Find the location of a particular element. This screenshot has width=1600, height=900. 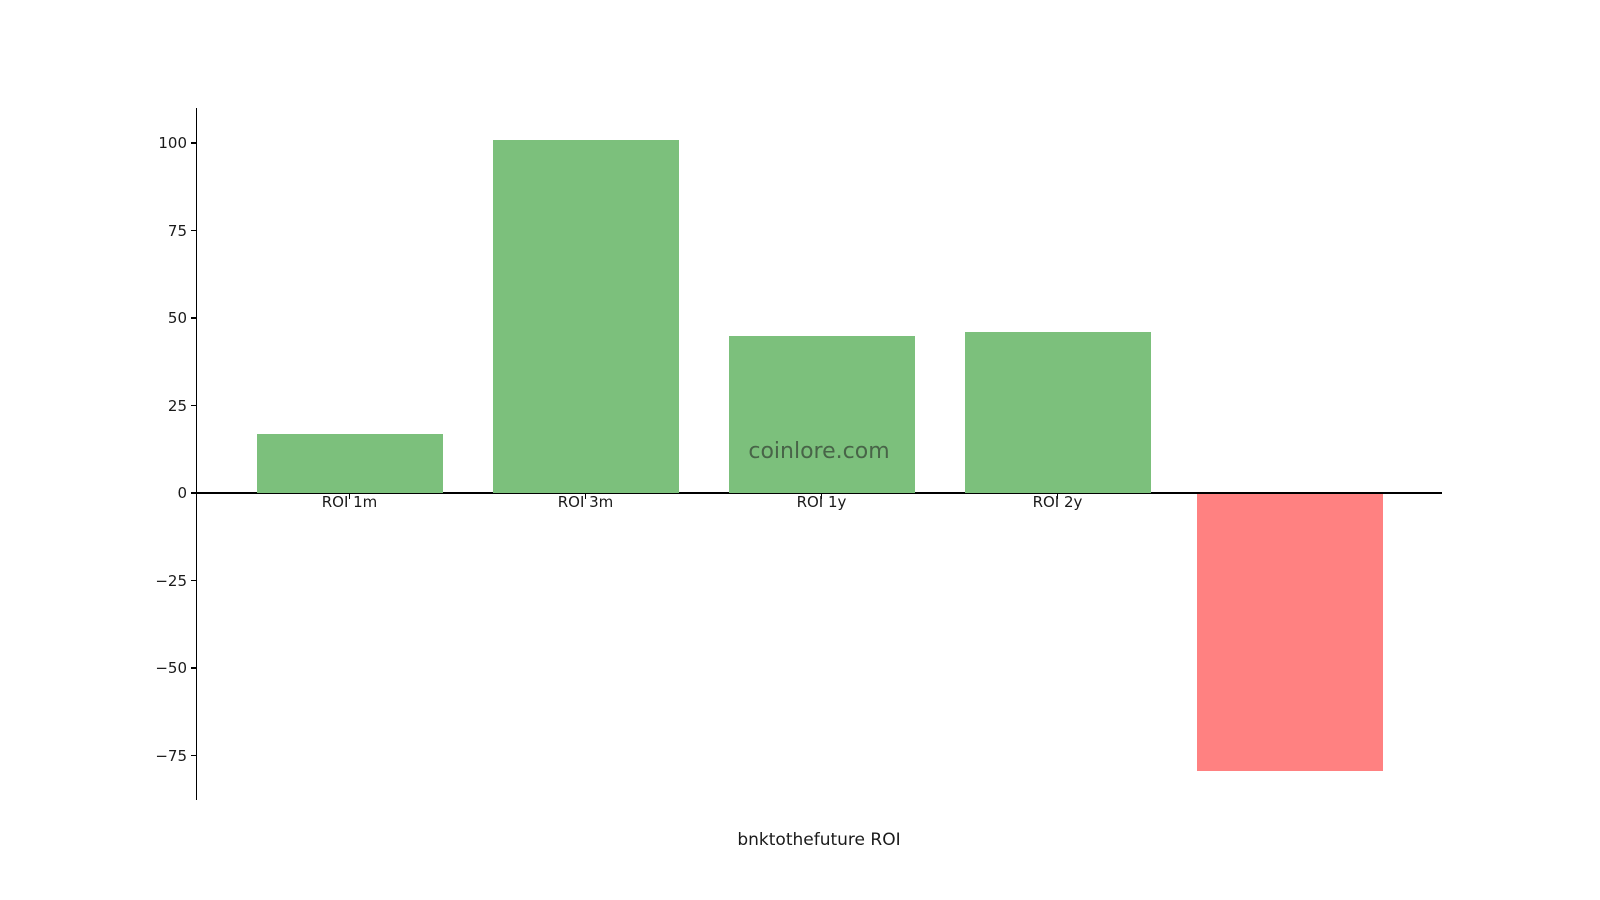

y-tick-label: −25 is located at coordinates (171, 580).